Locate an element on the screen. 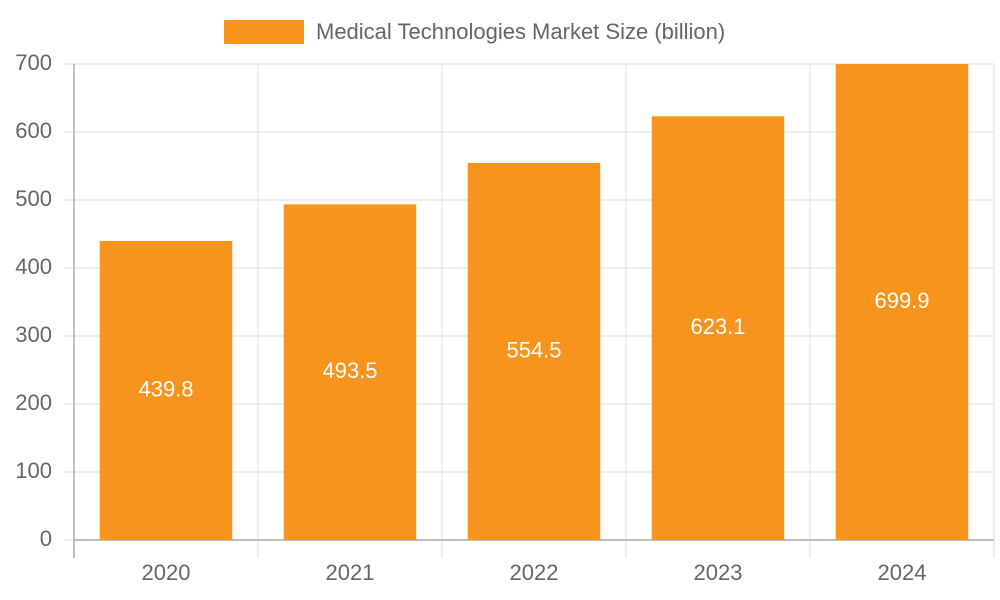 The image size is (1000, 600). value-label: 493.5 is located at coordinates (349, 370).